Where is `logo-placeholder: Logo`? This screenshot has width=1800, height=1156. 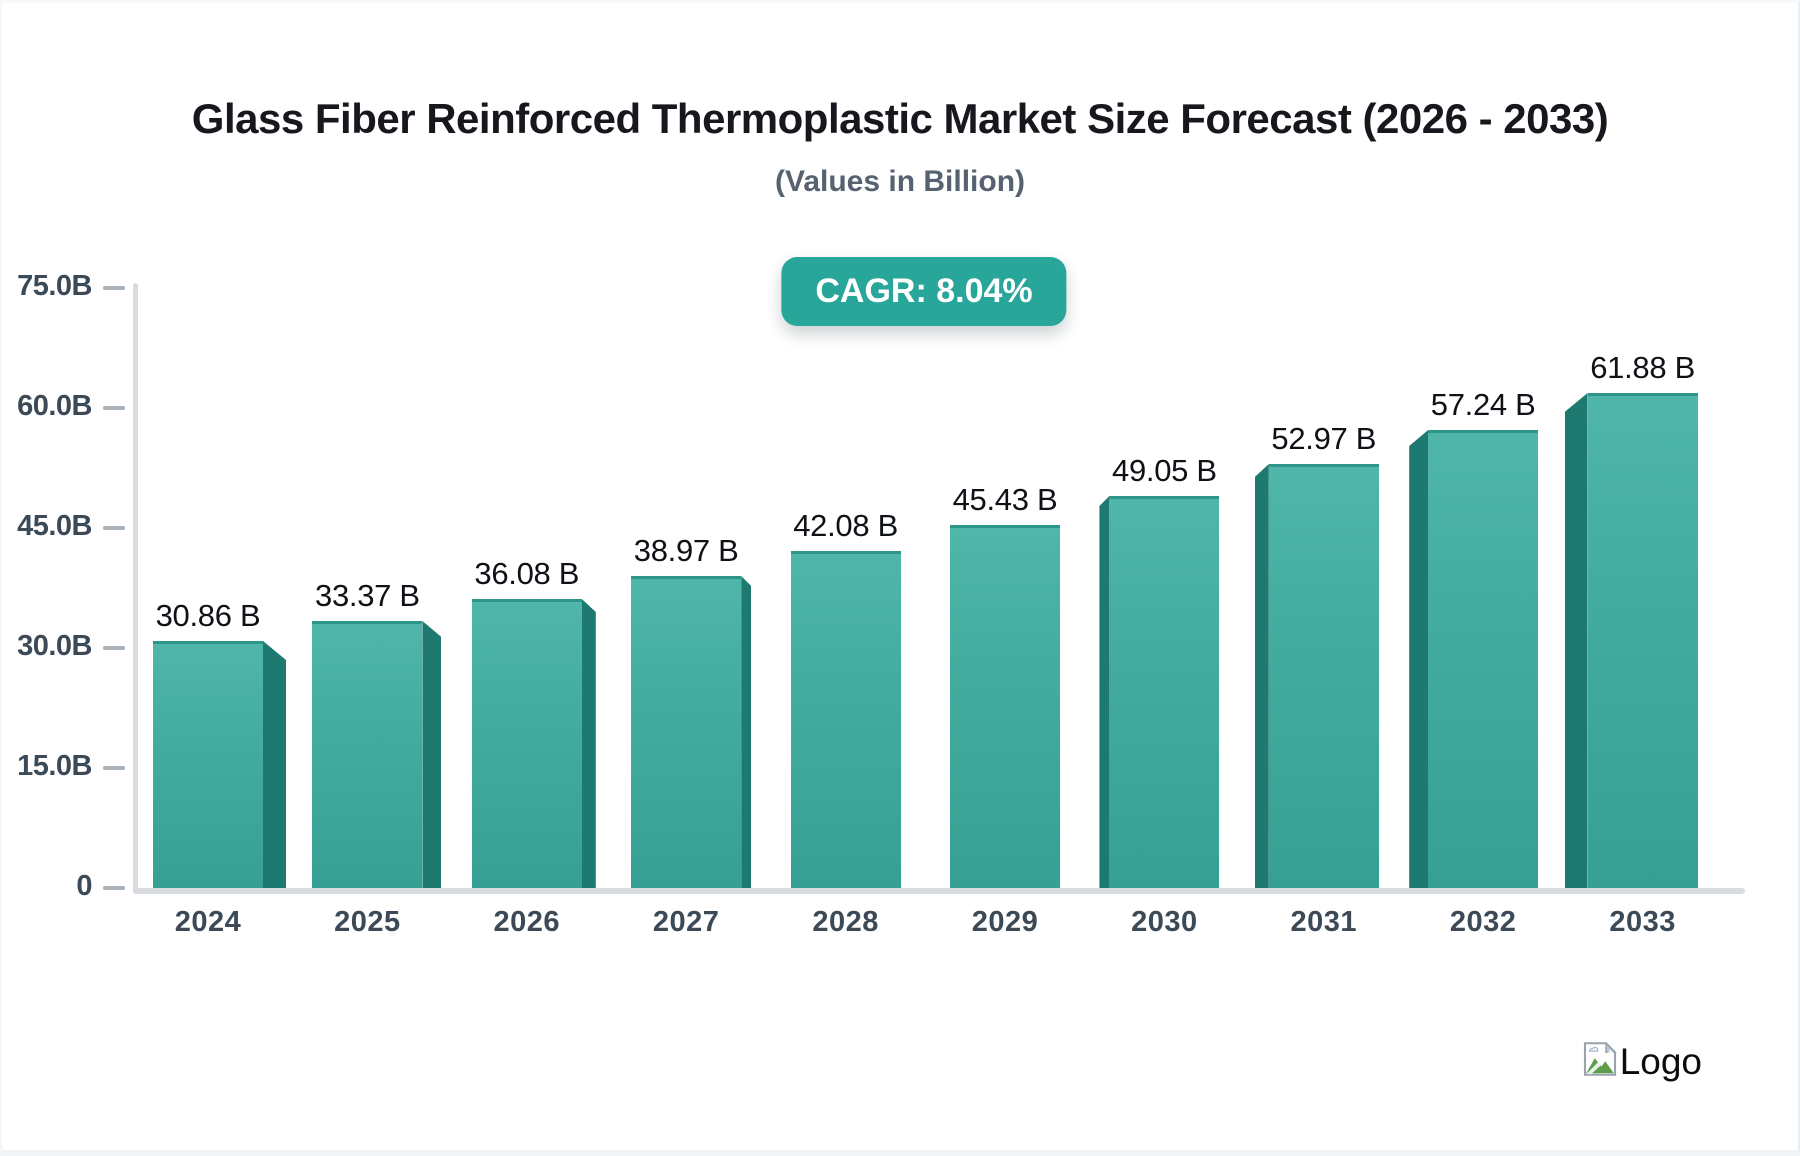 logo-placeholder: Logo is located at coordinates (1642, 1062).